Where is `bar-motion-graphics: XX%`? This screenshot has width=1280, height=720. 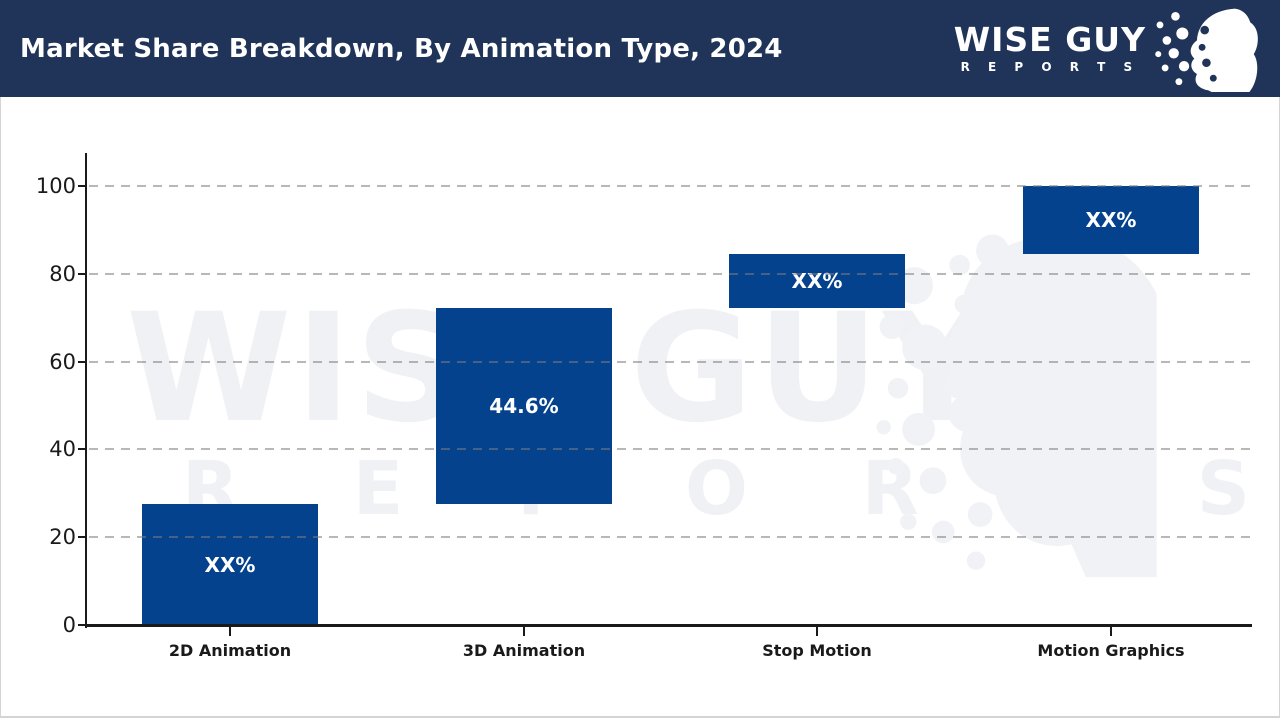 bar-motion-graphics: XX% is located at coordinates (1111, 220).